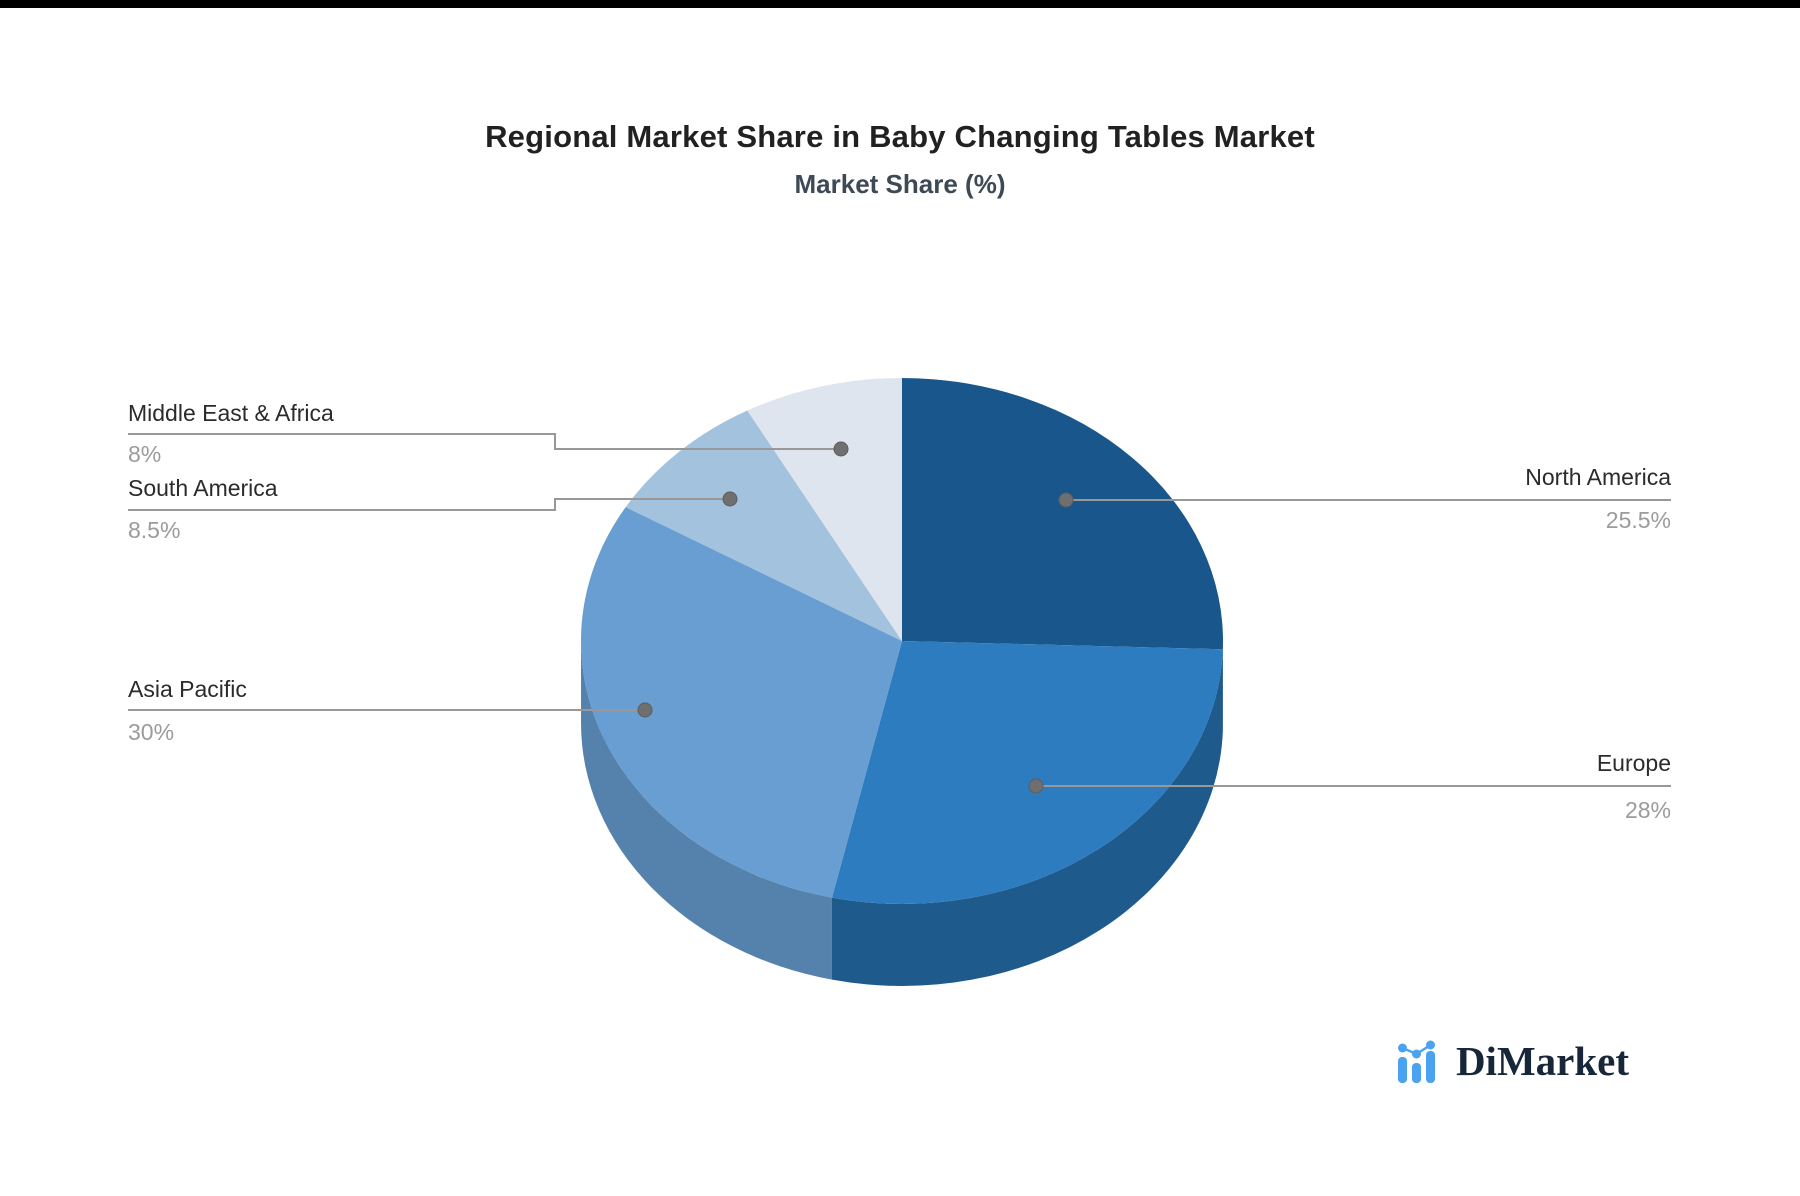  I want to click on value-asia-pacific-pct: 30%, so click(151, 732).